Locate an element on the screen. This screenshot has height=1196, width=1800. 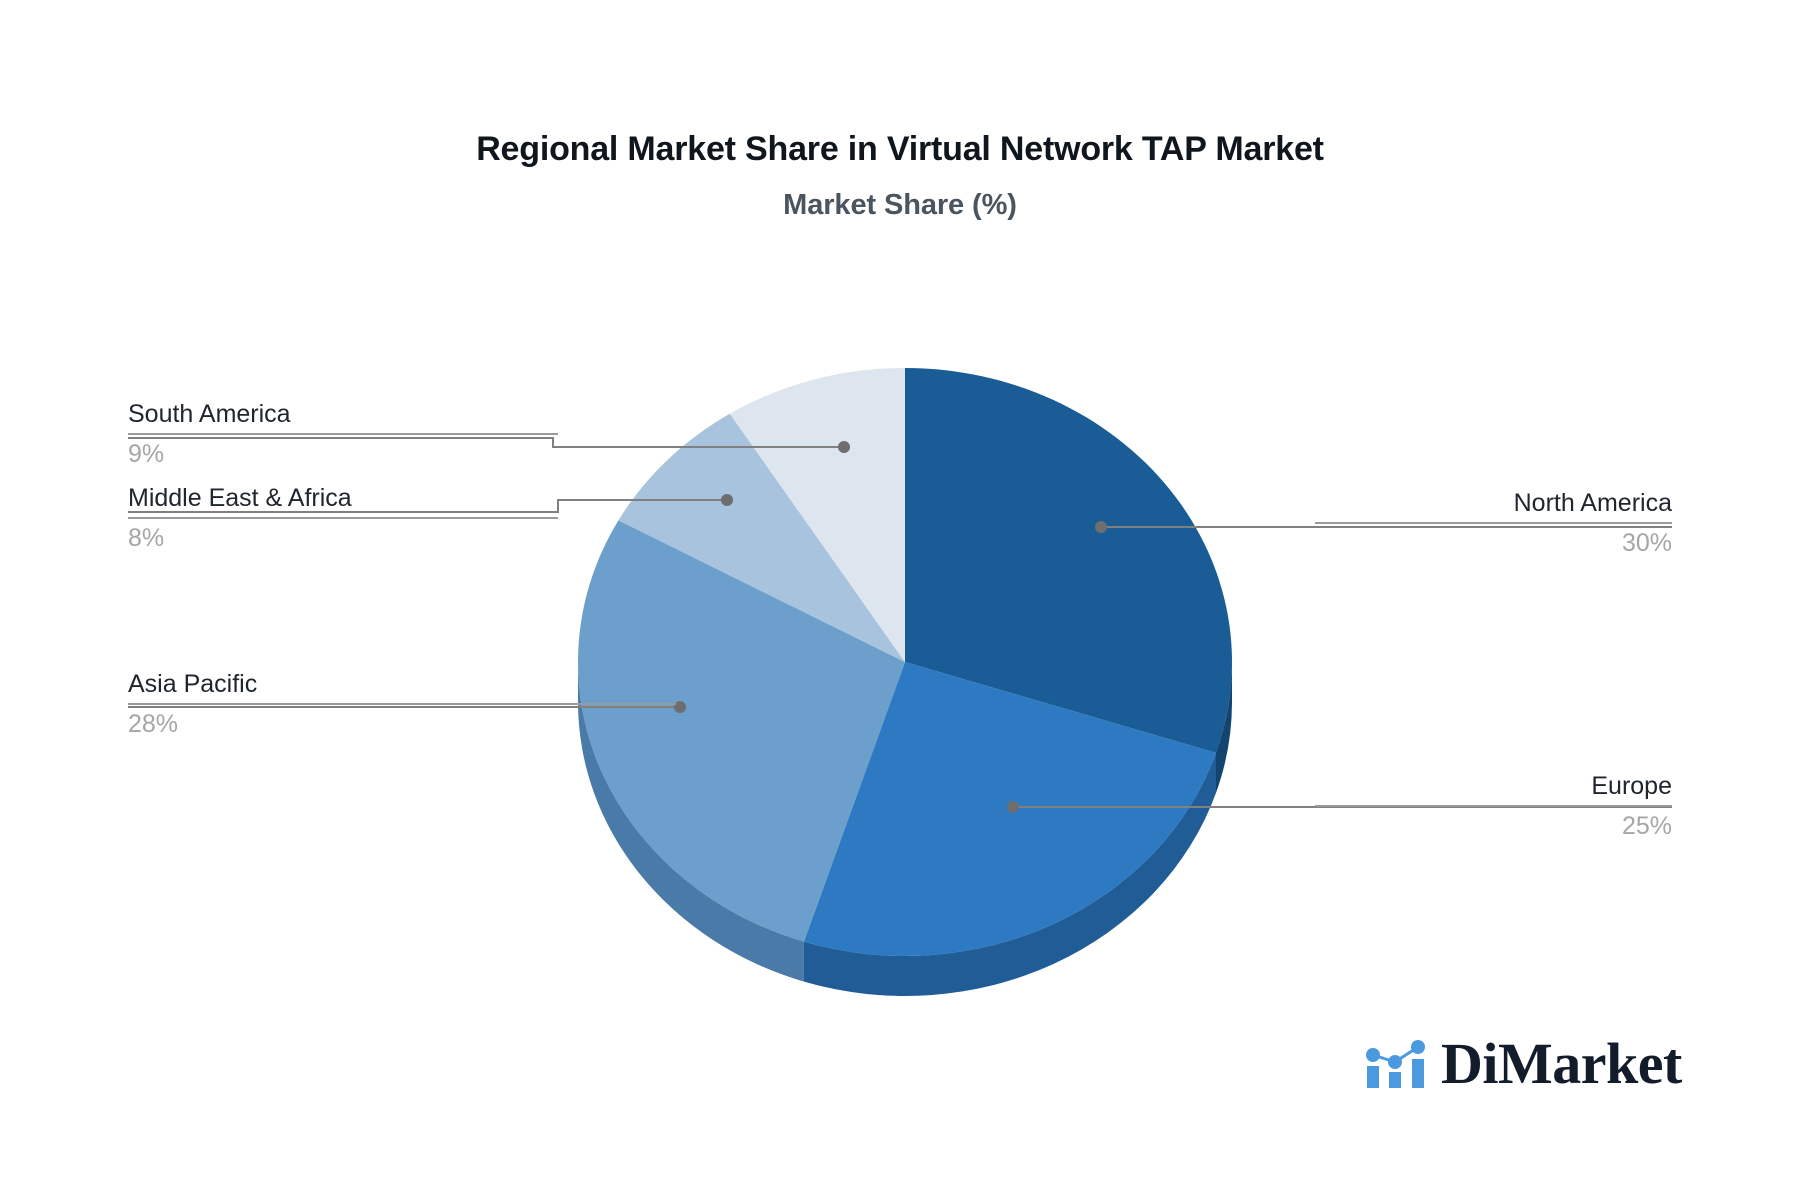
callout-north-america: North America 30% is located at coordinates (1493, 523).